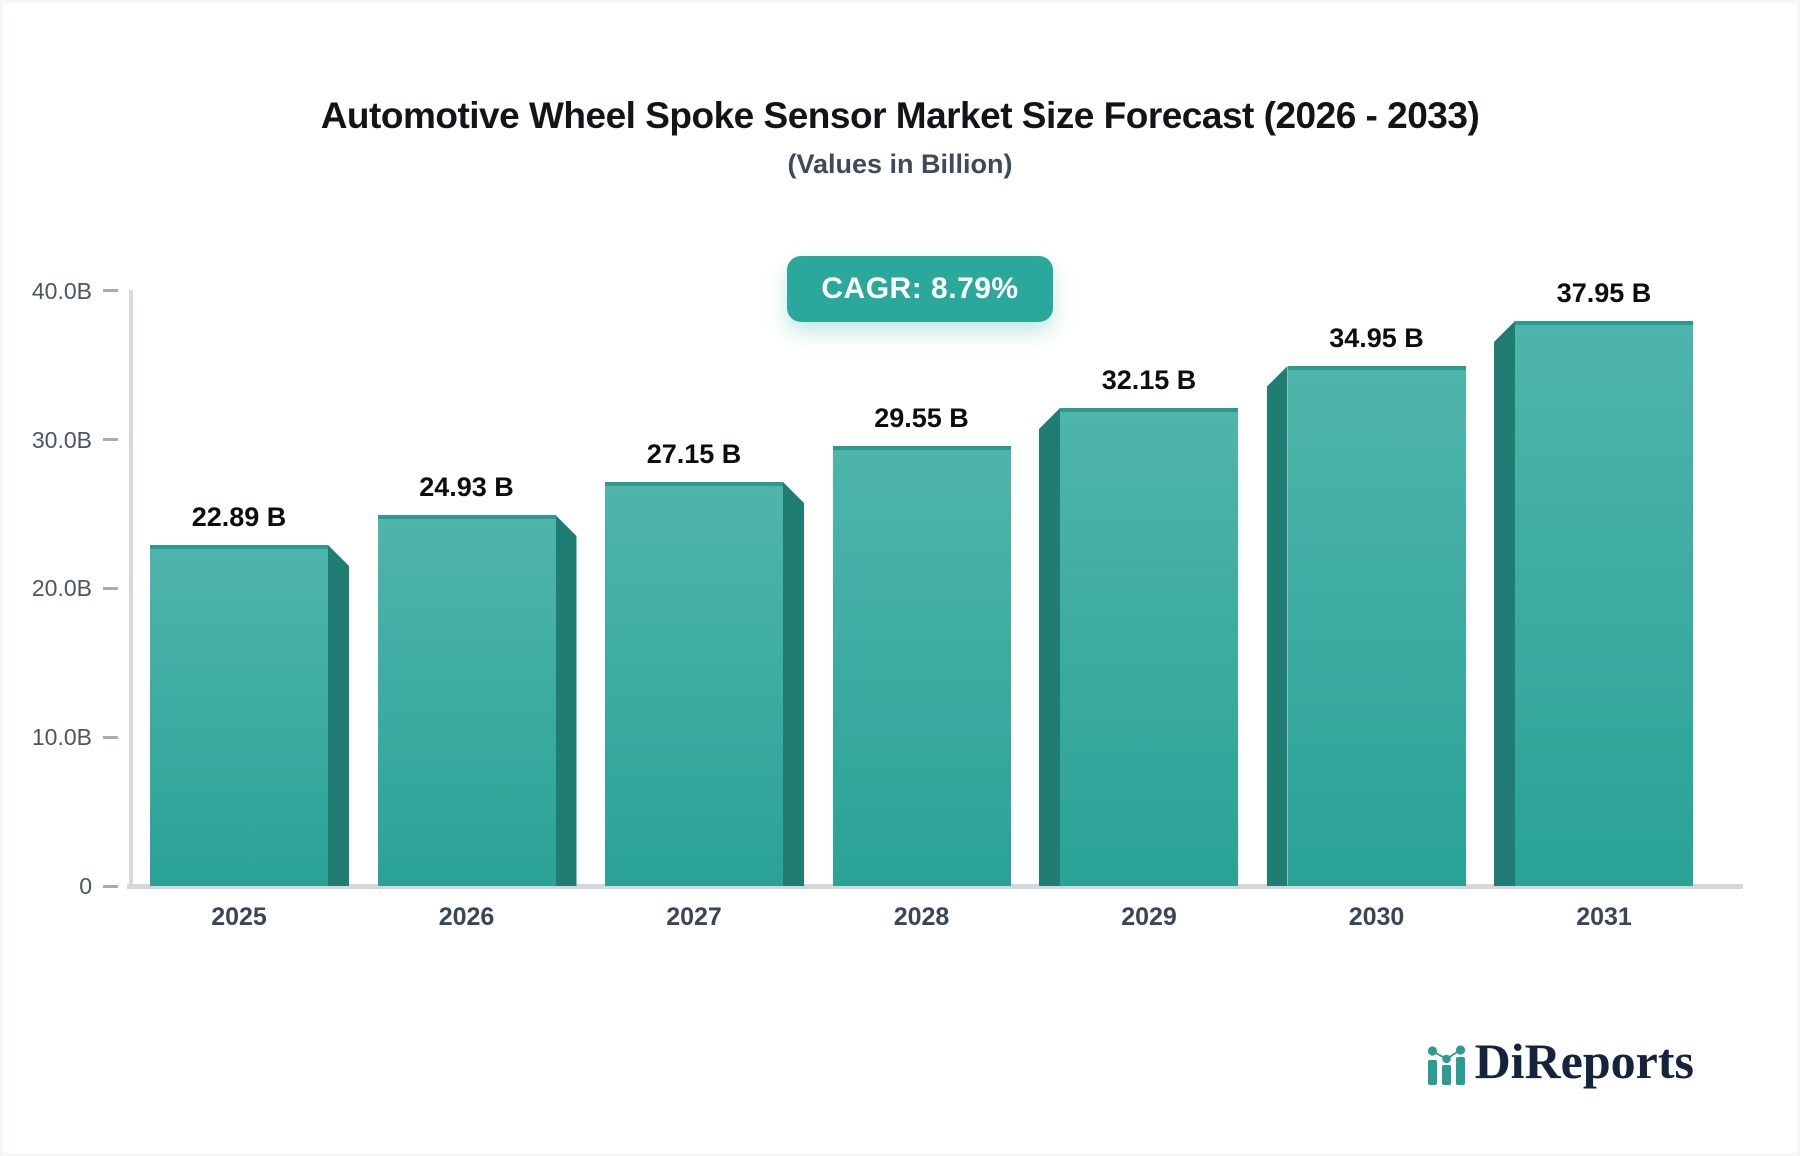 The width and height of the screenshot is (1800, 1156). What do you see at coordinates (1446, 1065) in the screenshot?
I see `brand-chart-icon` at bounding box center [1446, 1065].